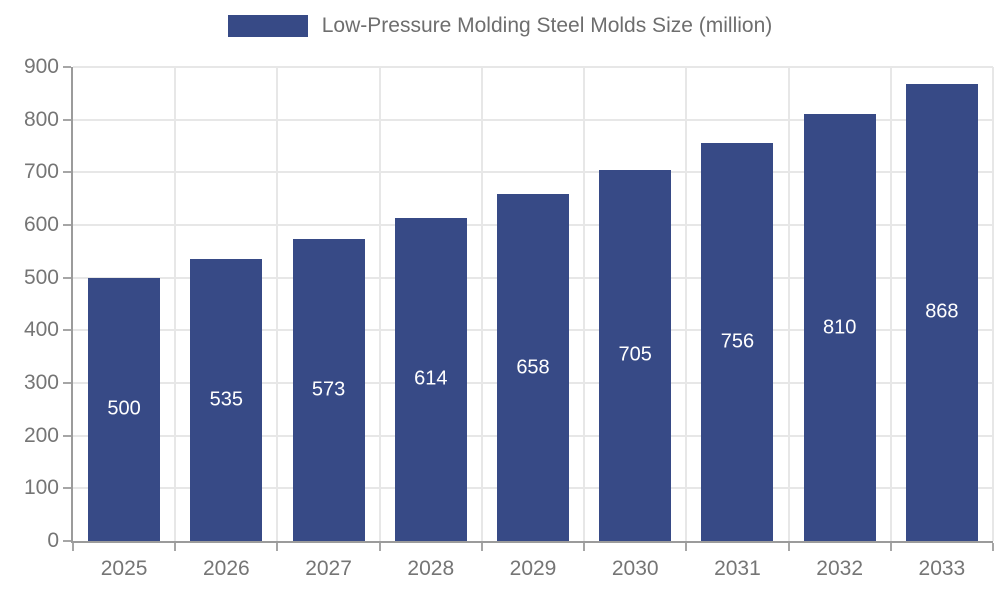  I want to click on bar-value-label: 810, so click(839, 327).